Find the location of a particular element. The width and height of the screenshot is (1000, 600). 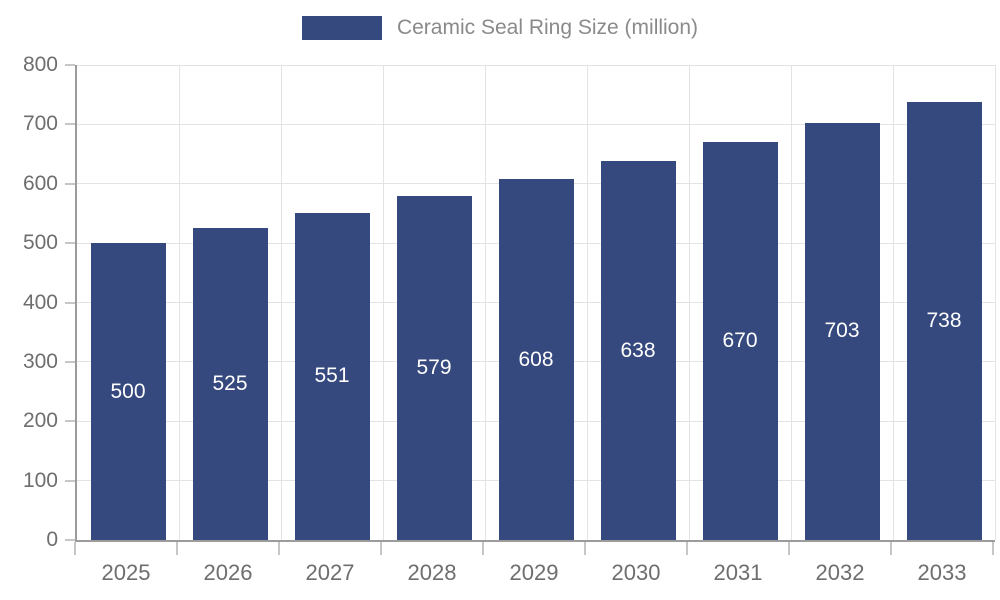

y-axis-tick-label: 400 is located at coordinates (40, 302).